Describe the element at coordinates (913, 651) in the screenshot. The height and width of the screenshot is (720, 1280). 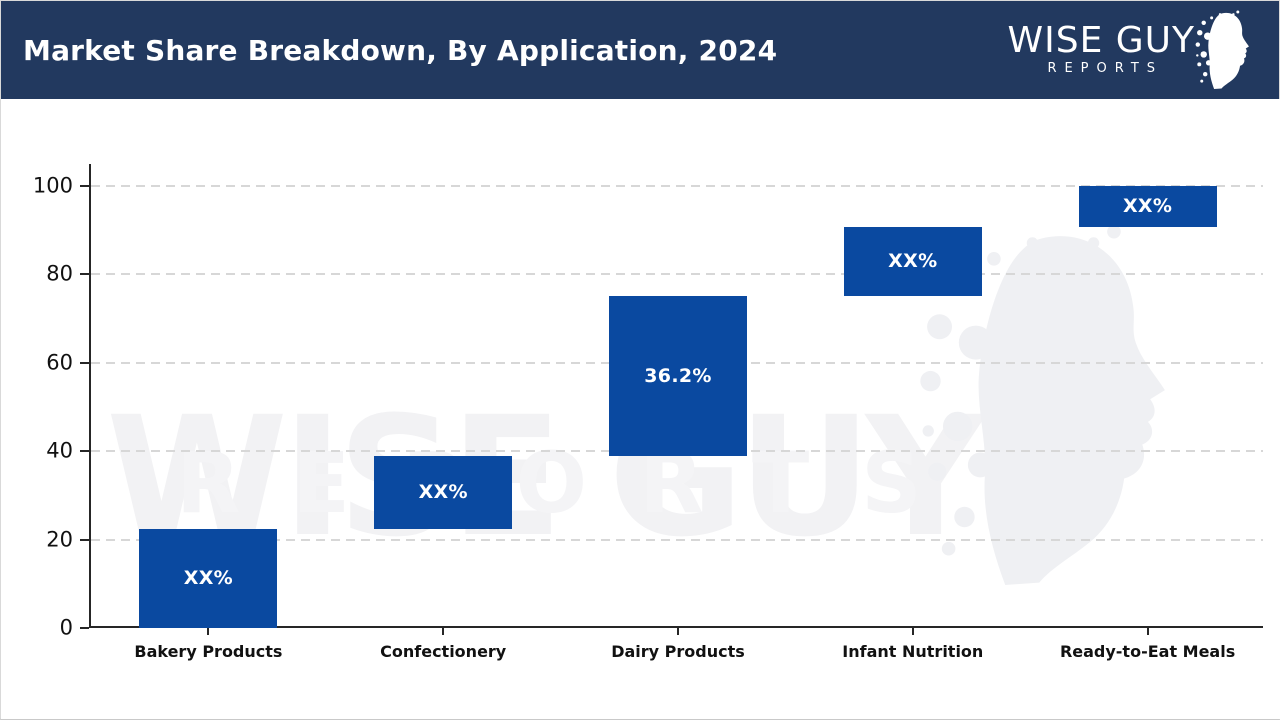
I see `x-tick-label: Infant Nutrition` at that location.